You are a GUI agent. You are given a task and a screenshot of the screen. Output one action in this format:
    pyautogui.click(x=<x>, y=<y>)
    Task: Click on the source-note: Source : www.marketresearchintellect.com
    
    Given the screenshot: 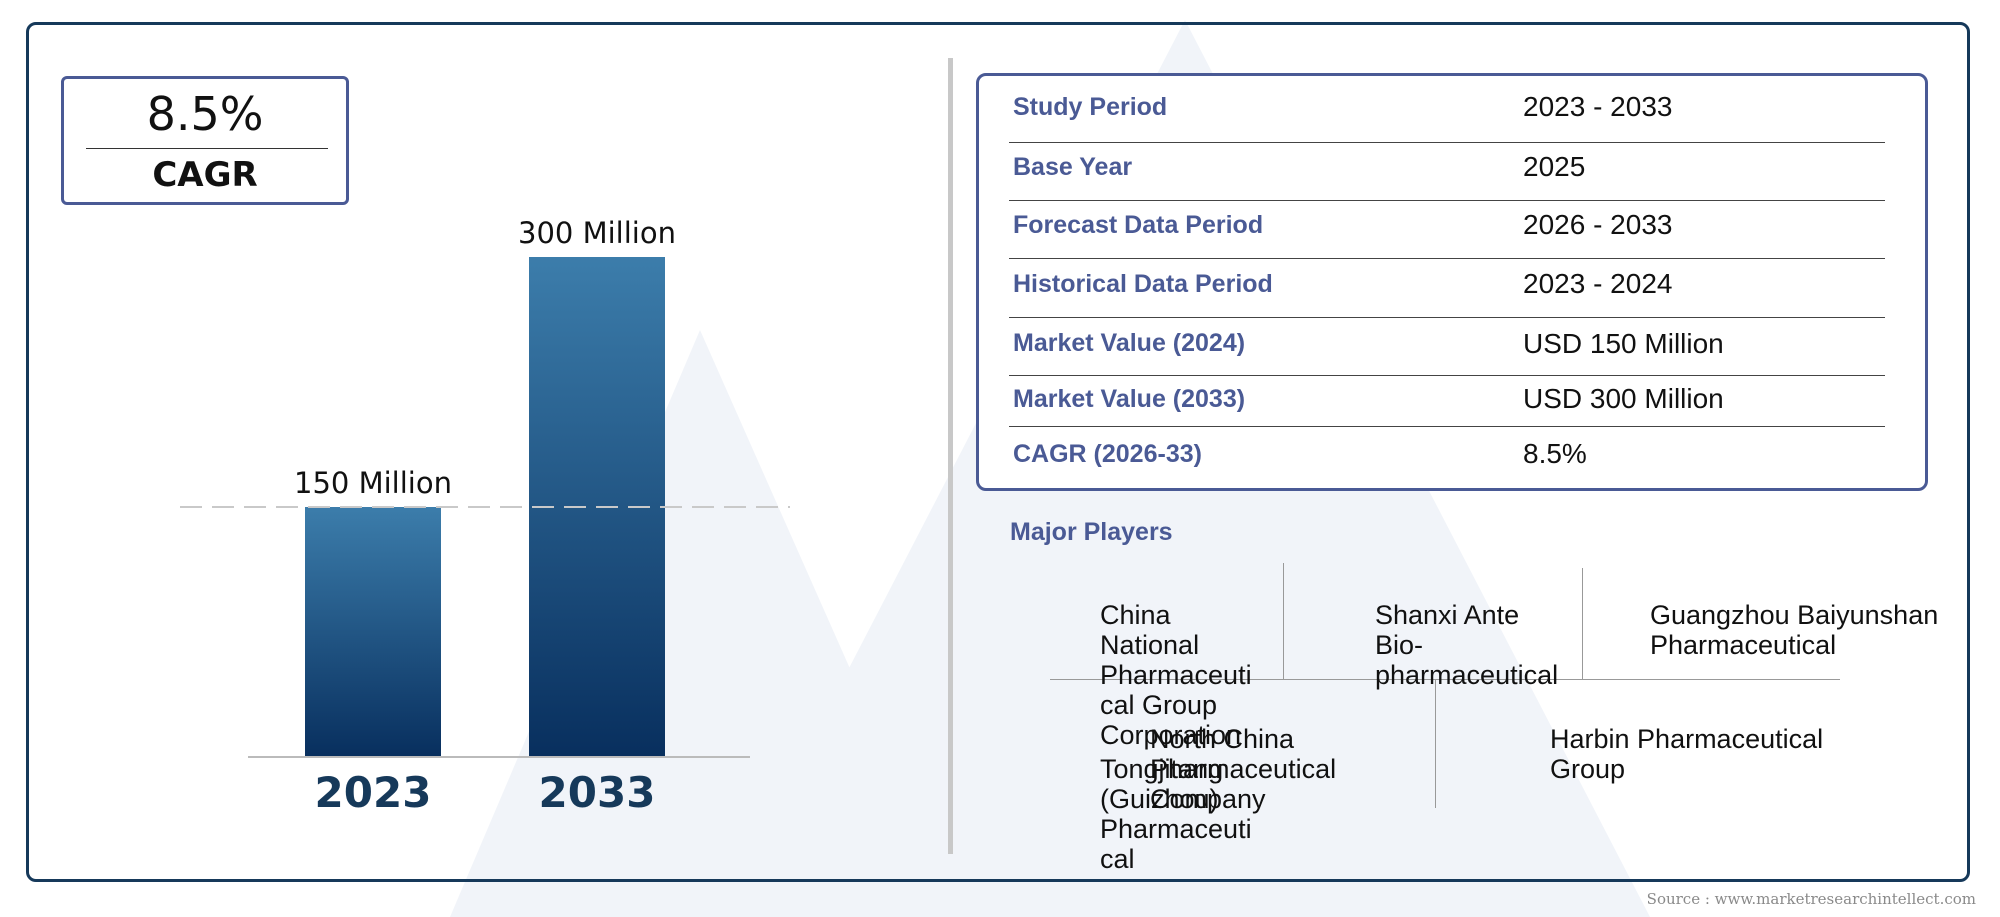 What is the action you would take?
    pyautogui.click(x=1811, y=899)
    